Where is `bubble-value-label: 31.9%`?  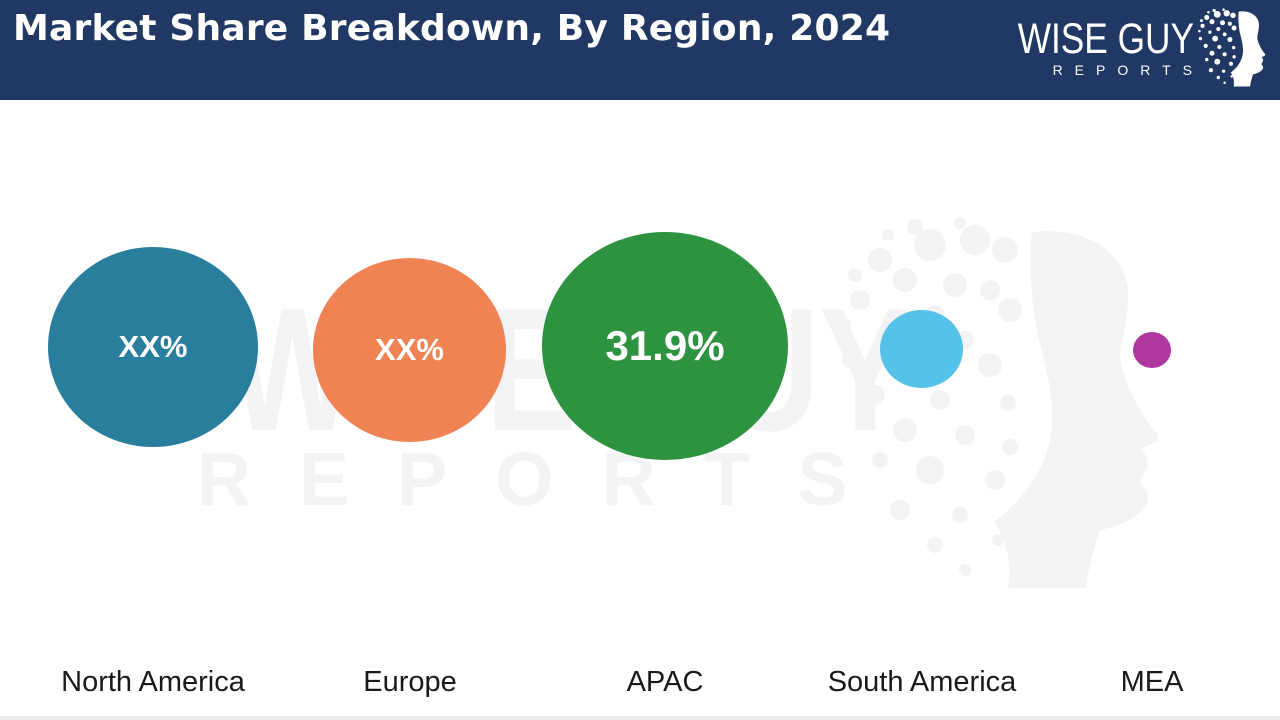 bubble-value-label: 31.9% is located at coordinates (665, 345).